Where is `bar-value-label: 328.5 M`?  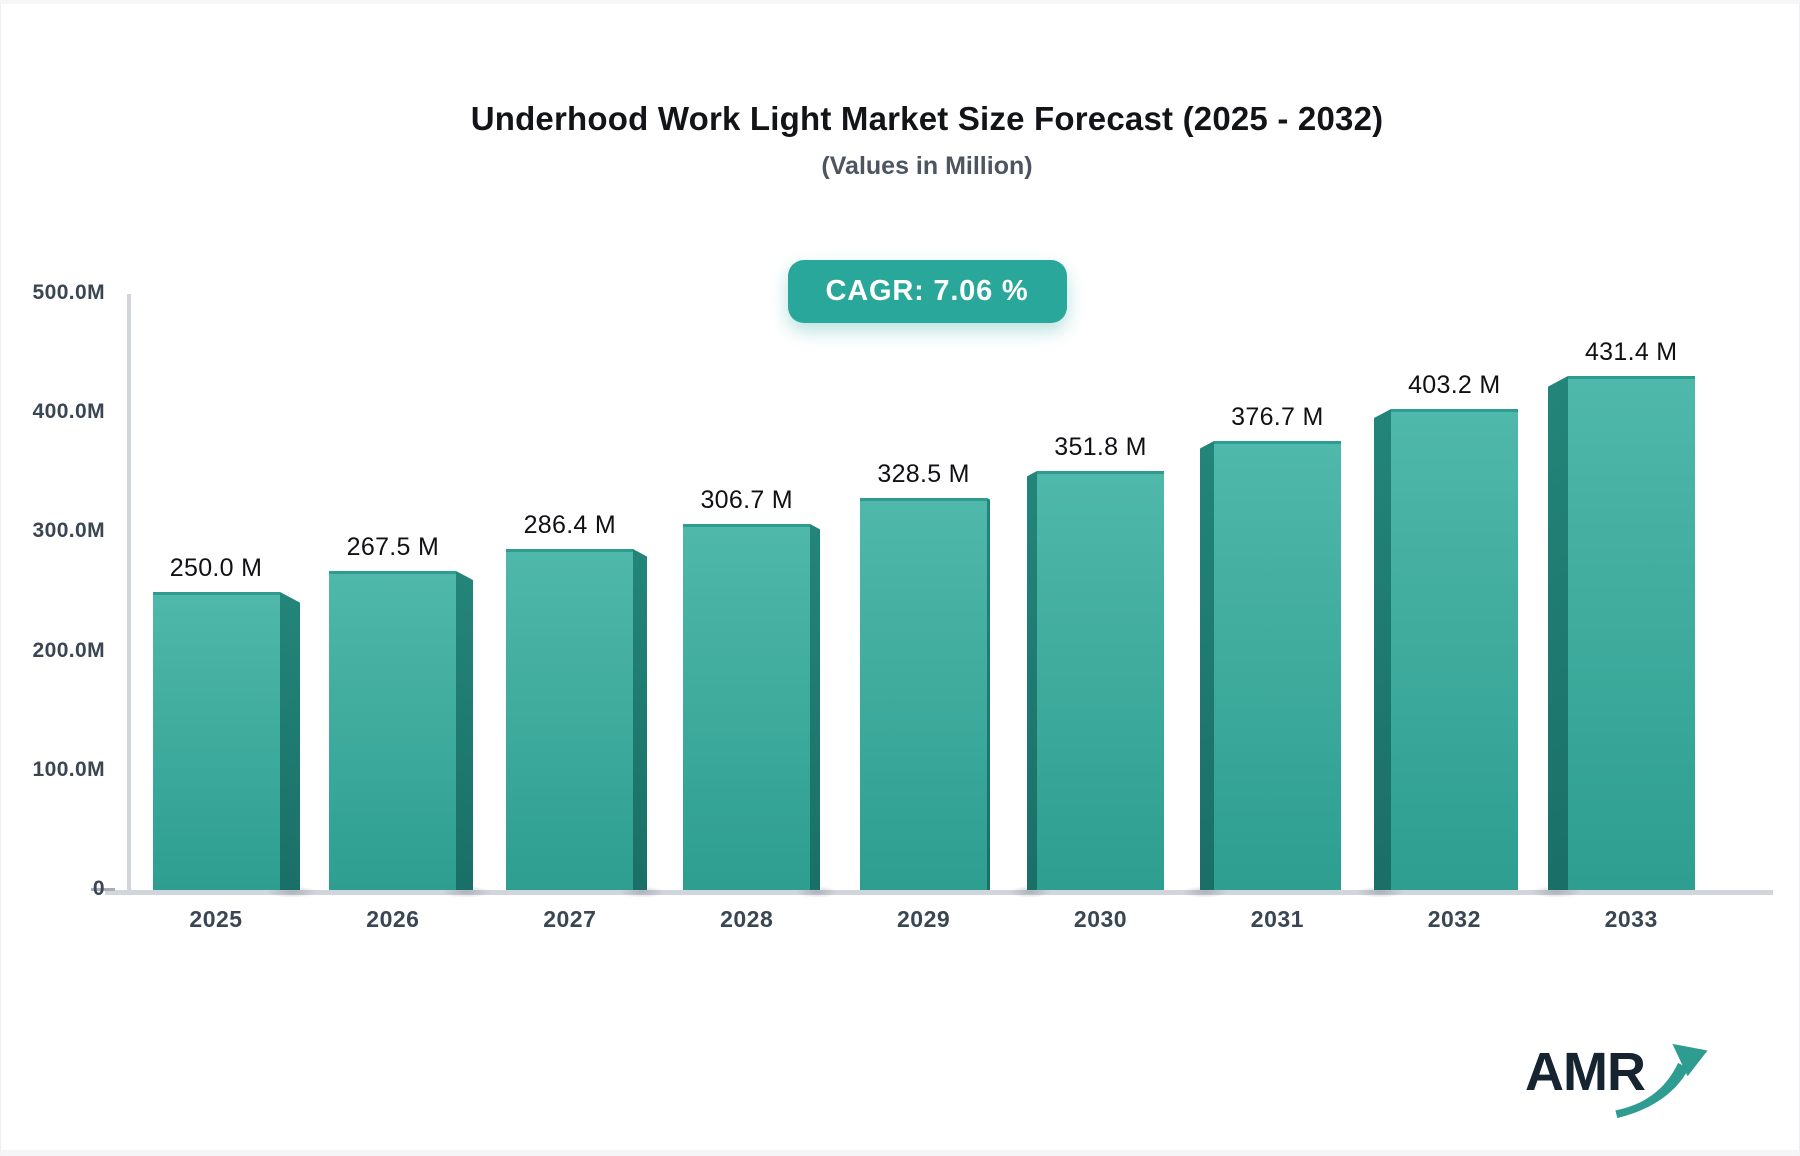 bar-value-label: 328.5 M is located at coordinates (923, 474).